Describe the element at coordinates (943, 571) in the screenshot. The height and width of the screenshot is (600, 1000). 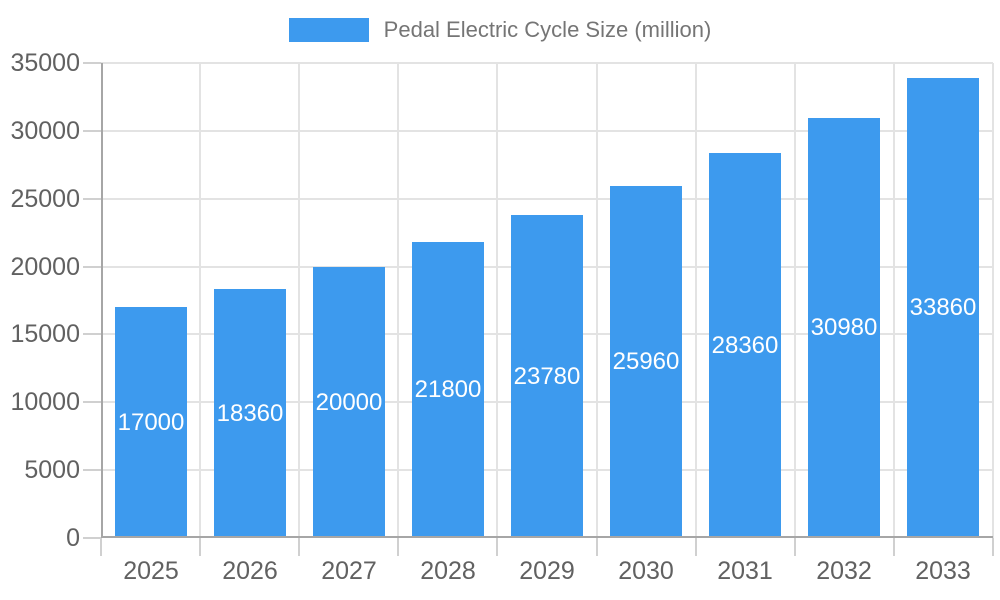
I see `x-tick-label: 2033` at that location.